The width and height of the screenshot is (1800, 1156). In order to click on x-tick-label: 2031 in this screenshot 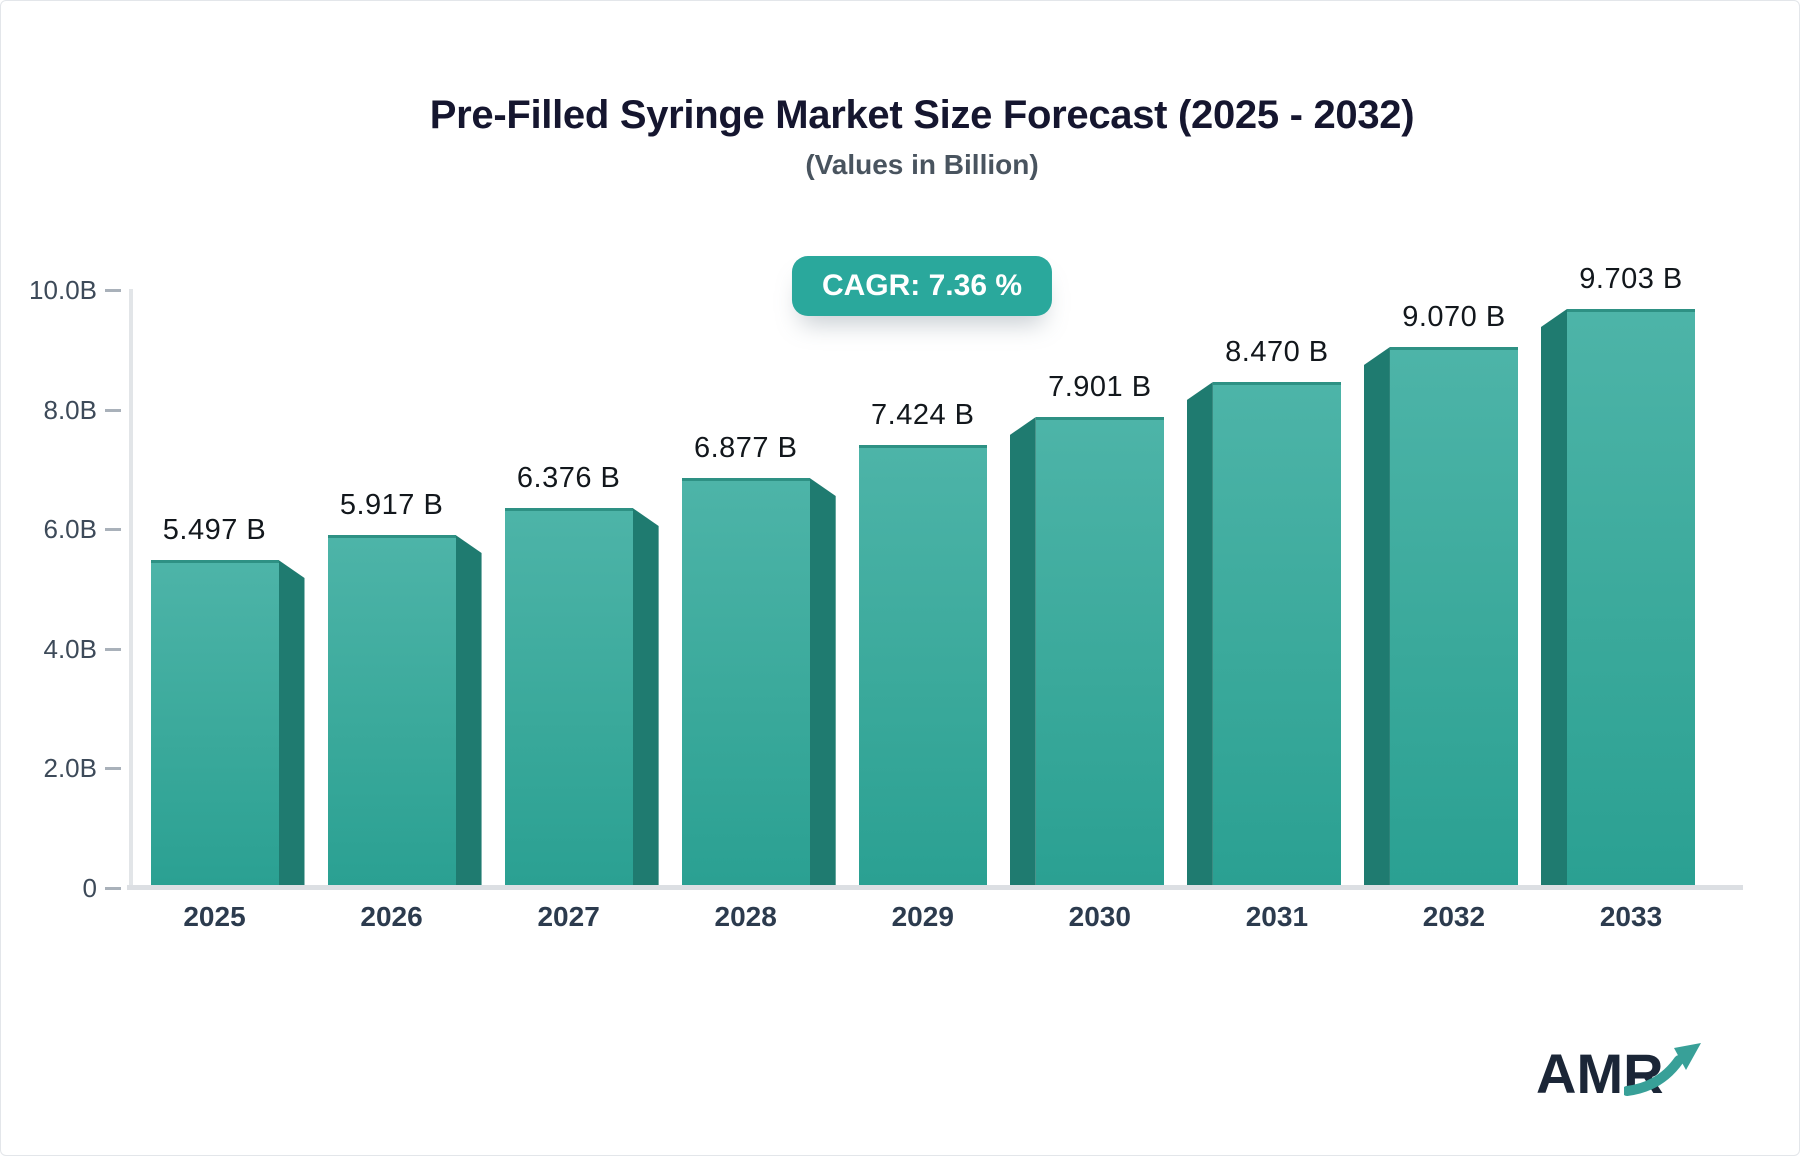, I will do `click(1277, 916)`.